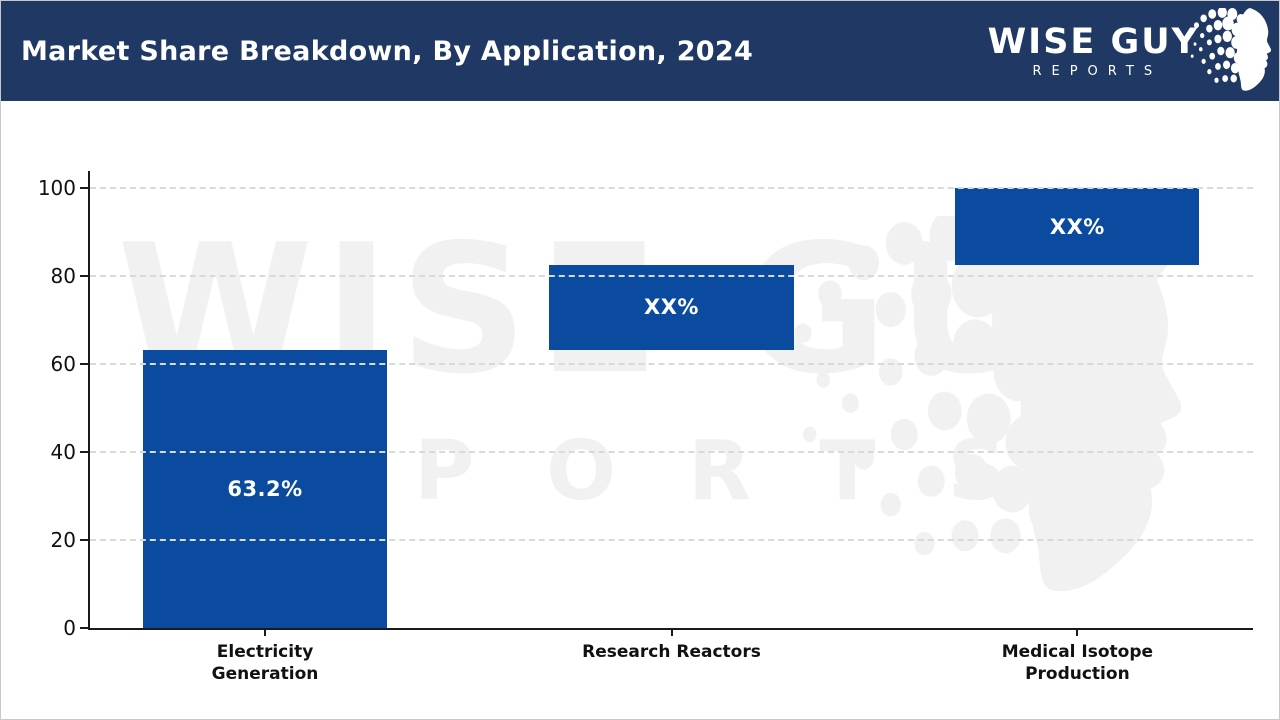 The width and height of the screenshot is (1280, 720). Describe the element at coordinates (265, 674) in the screenshot. I see `x-category-label-line: Generation` at that location.